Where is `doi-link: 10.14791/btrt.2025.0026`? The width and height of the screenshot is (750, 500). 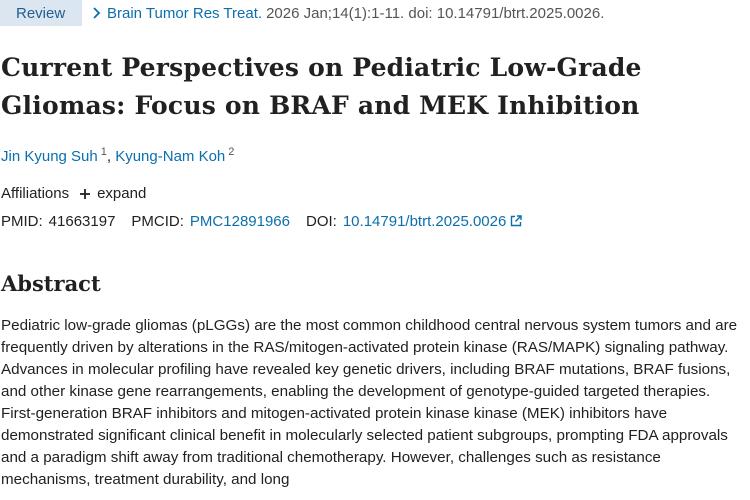 doi-link: 10.14791/btrt.2025.0026 is located at coordinates (432, 221).